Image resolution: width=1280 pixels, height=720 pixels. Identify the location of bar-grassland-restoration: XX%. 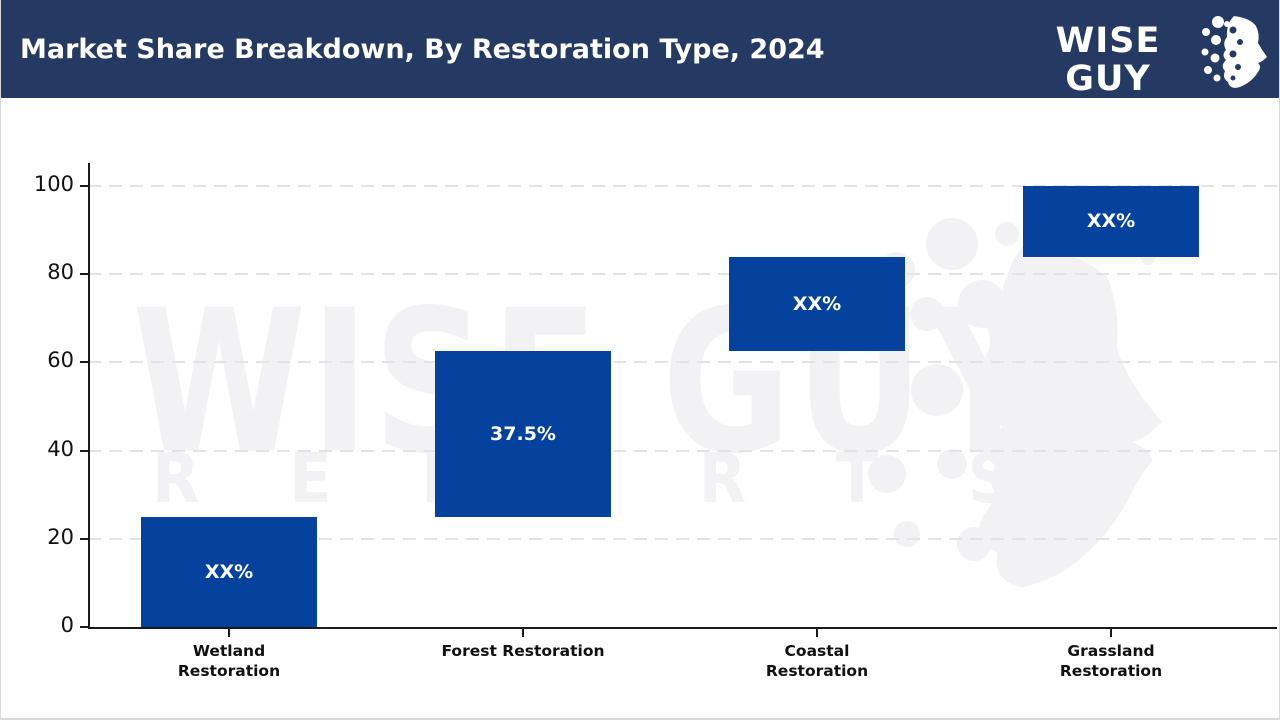
(1111, 221).